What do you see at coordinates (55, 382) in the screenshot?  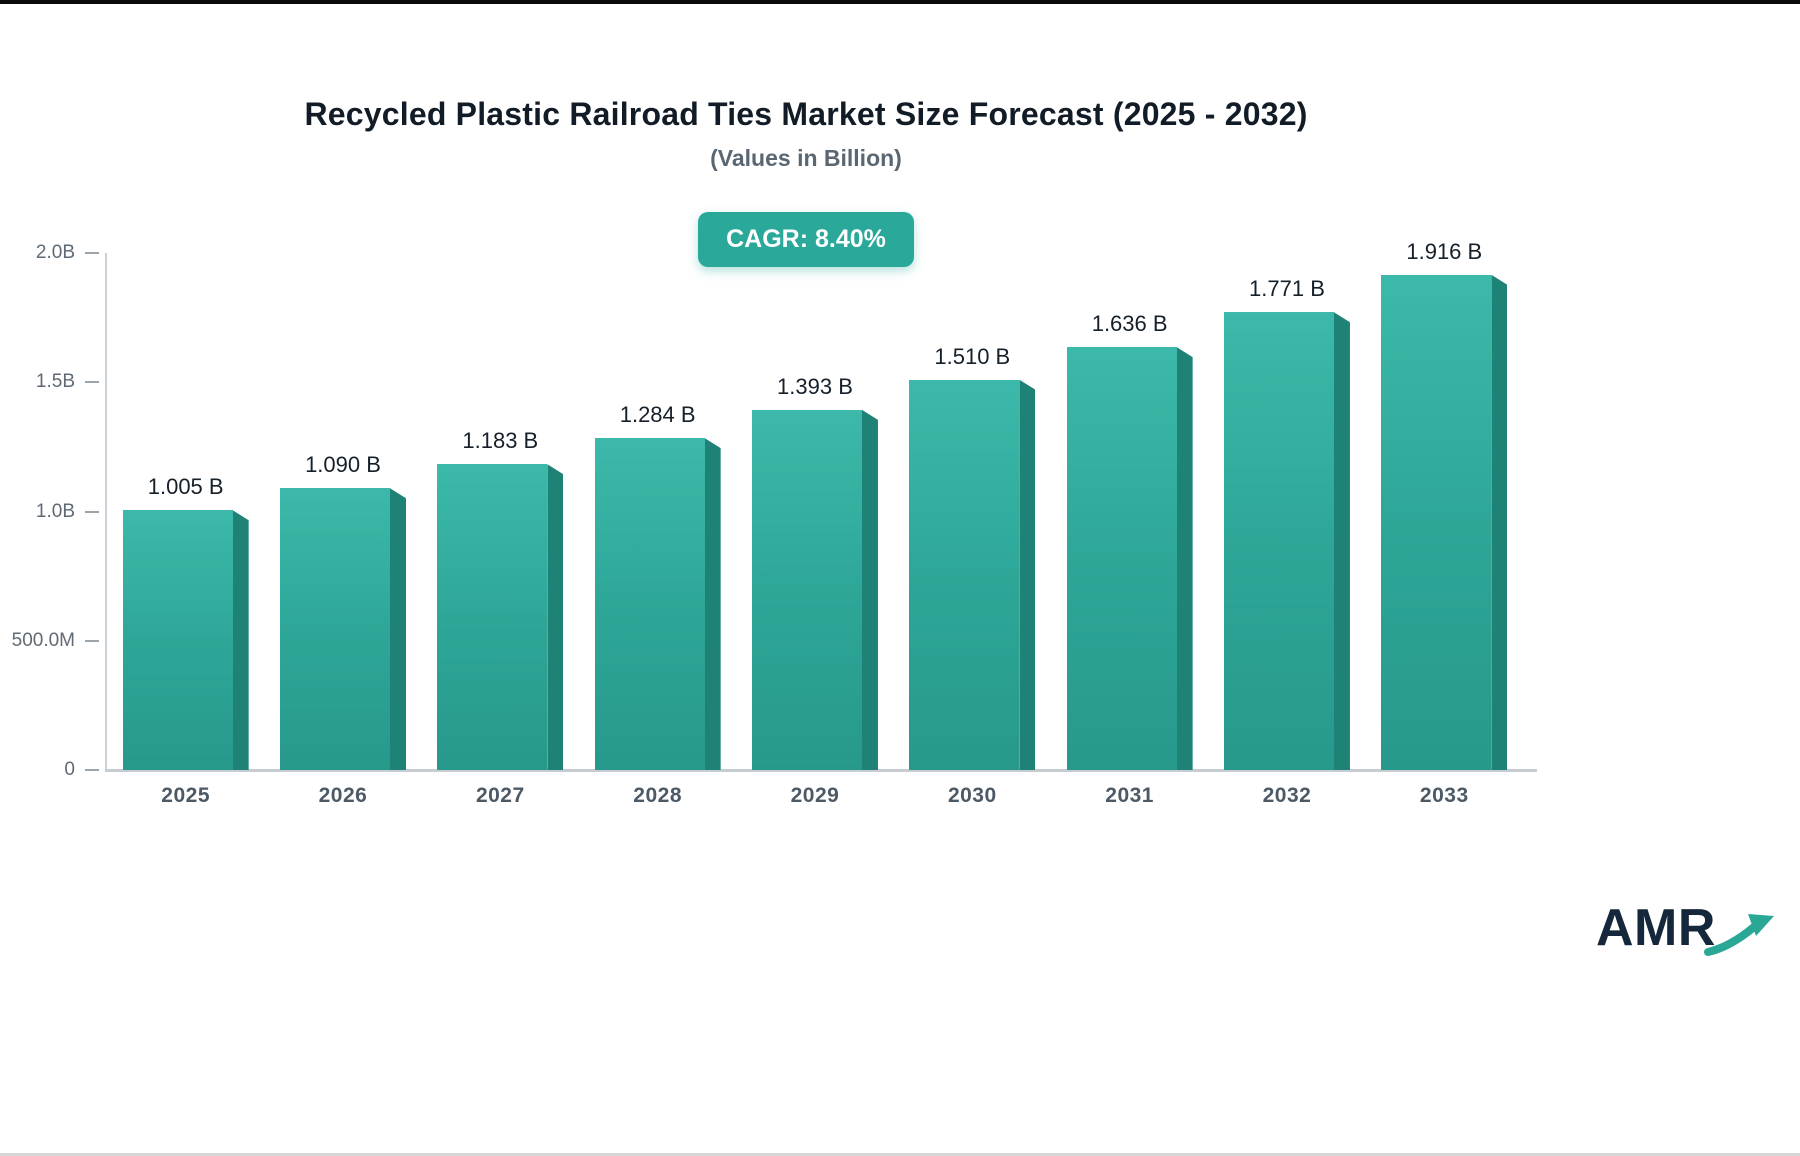 I see `y-tick-label: 1.5B` at bounding box center [55, 382].